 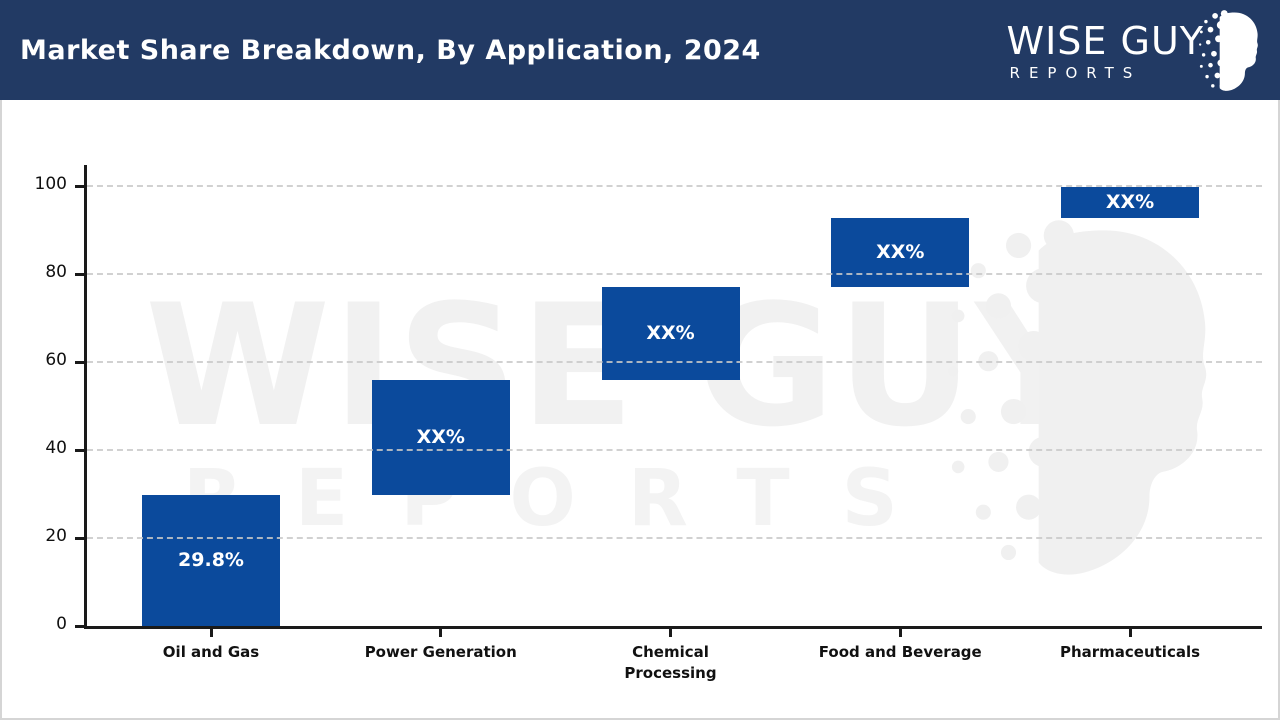 What do you see at coordinates (56, 272) in the screenshot?
I see `y-tick-label: 80` at bounding box center [56, 272].